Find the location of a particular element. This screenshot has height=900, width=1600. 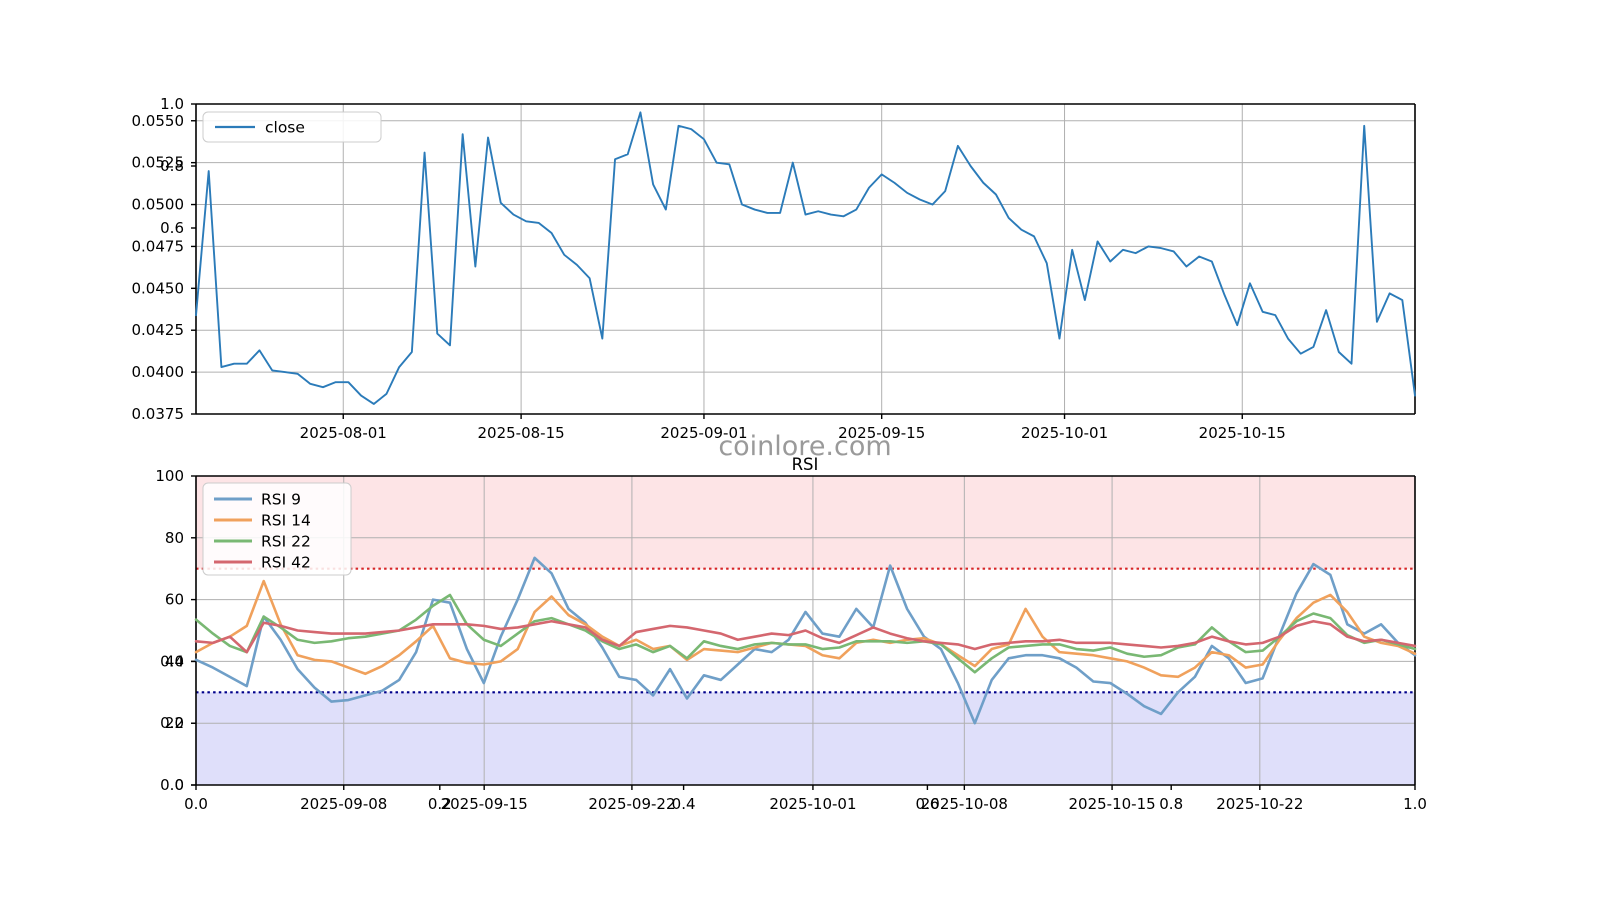

price-xtick-label: 2025-10-01 is located at coordinates (1064, 433).